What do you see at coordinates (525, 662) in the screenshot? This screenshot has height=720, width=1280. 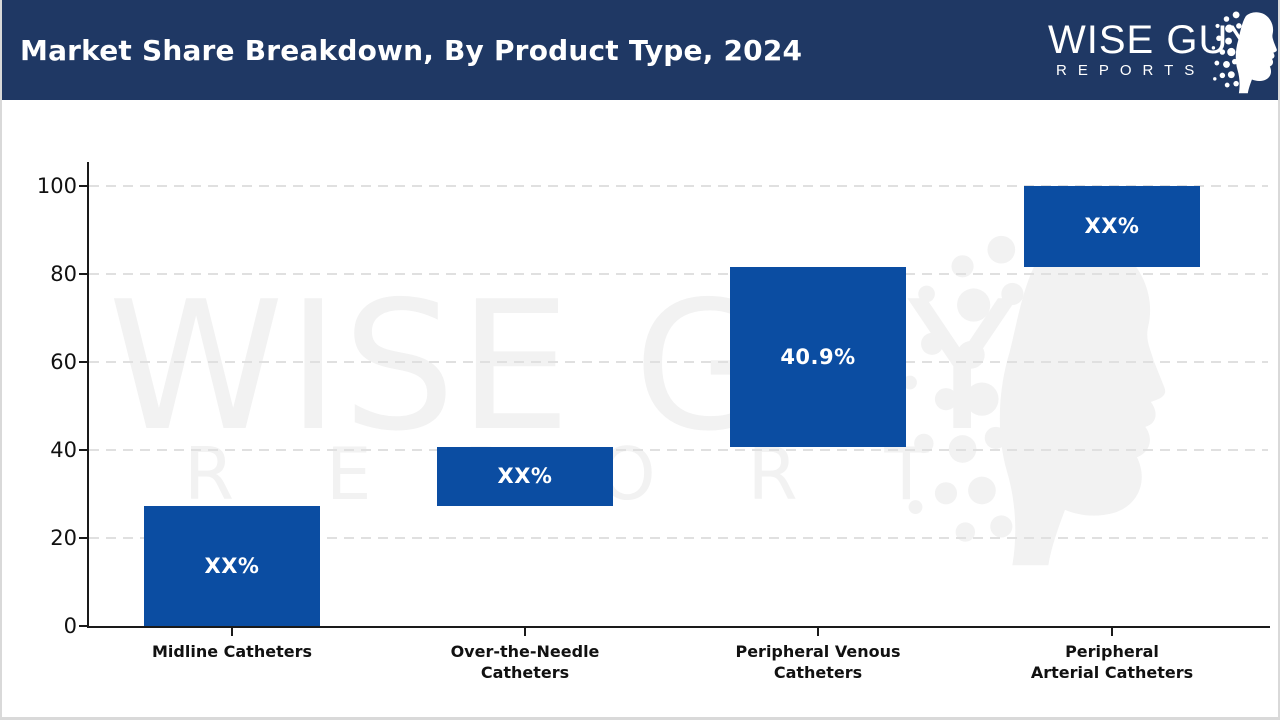 I see `x-tick-label: Over-the-Needle Catheters` at bounding box center [525, 662].